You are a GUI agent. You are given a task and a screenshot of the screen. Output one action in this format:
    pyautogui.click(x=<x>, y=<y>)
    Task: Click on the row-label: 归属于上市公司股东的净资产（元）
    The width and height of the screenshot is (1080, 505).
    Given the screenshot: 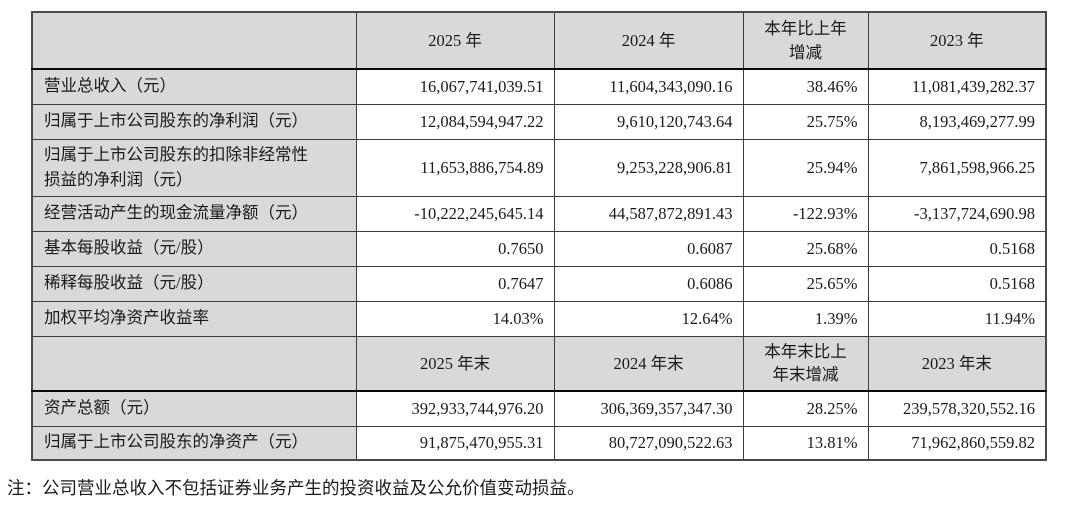 What is the action you would take?
    pyautogui.click(x=194, y=443)
    